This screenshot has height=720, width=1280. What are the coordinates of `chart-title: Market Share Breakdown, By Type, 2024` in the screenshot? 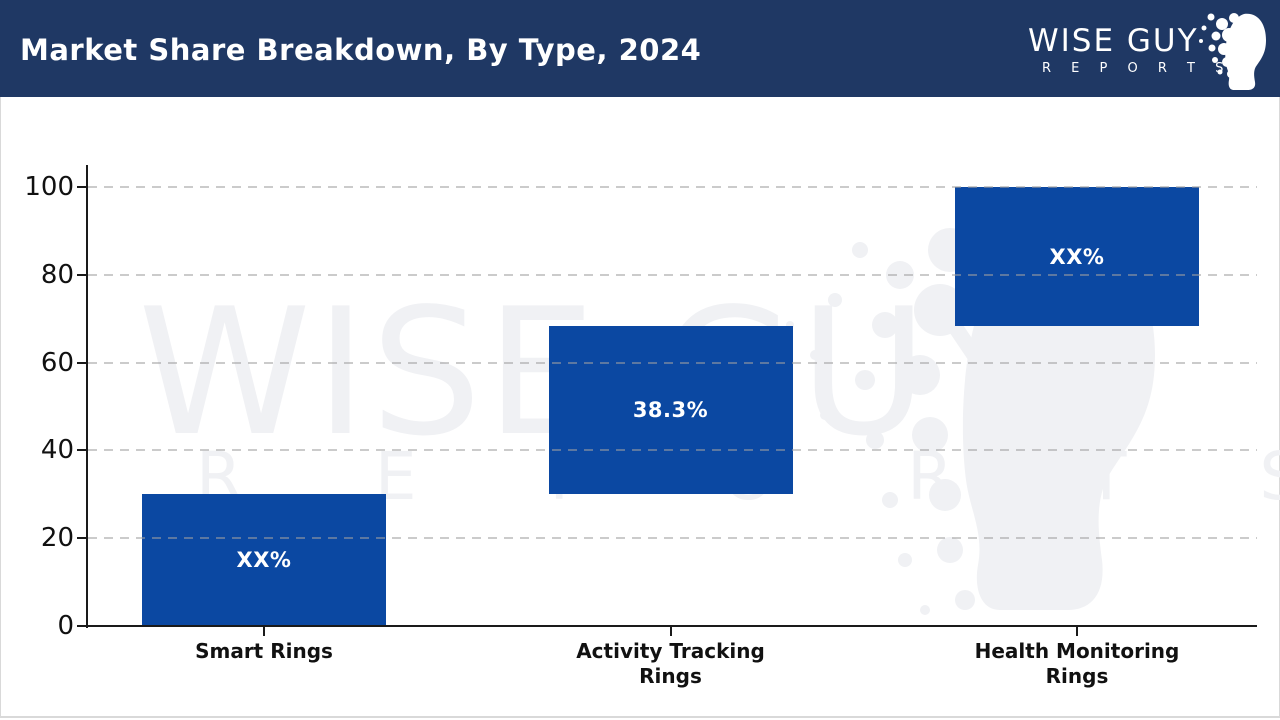 It's located at (361, 50).